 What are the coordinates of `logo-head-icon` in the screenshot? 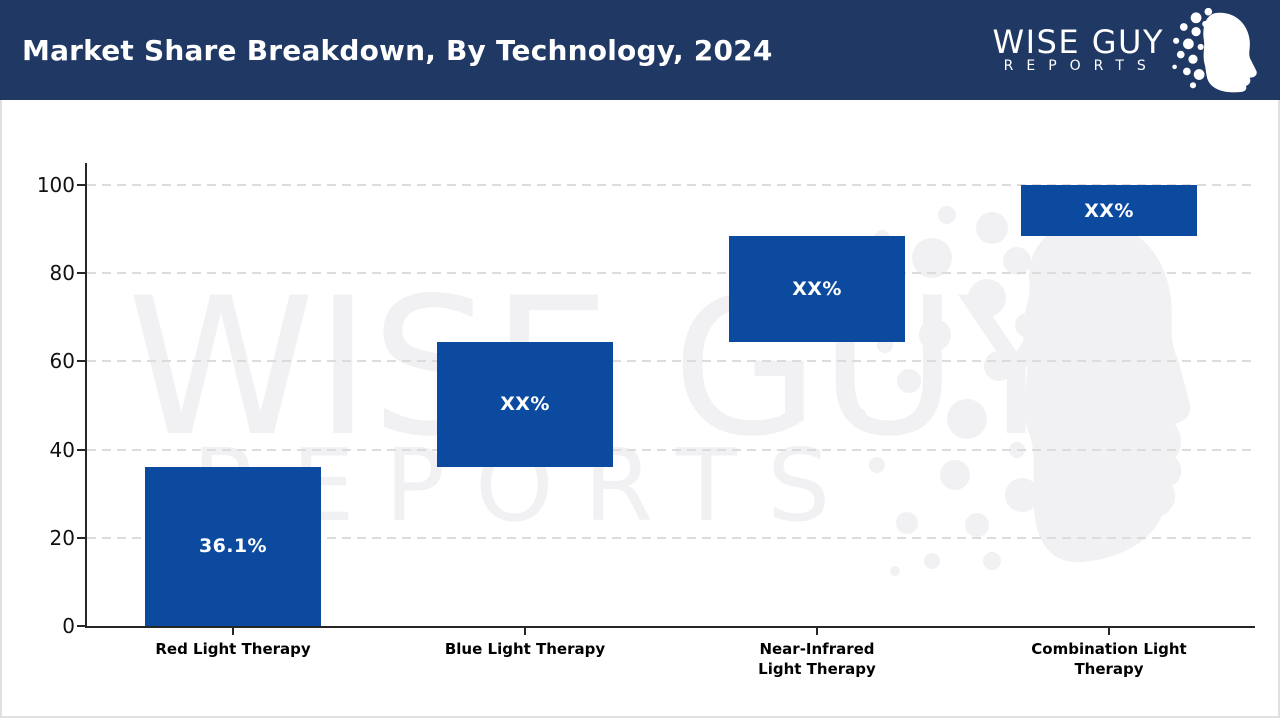 It's located at (1214, 50).